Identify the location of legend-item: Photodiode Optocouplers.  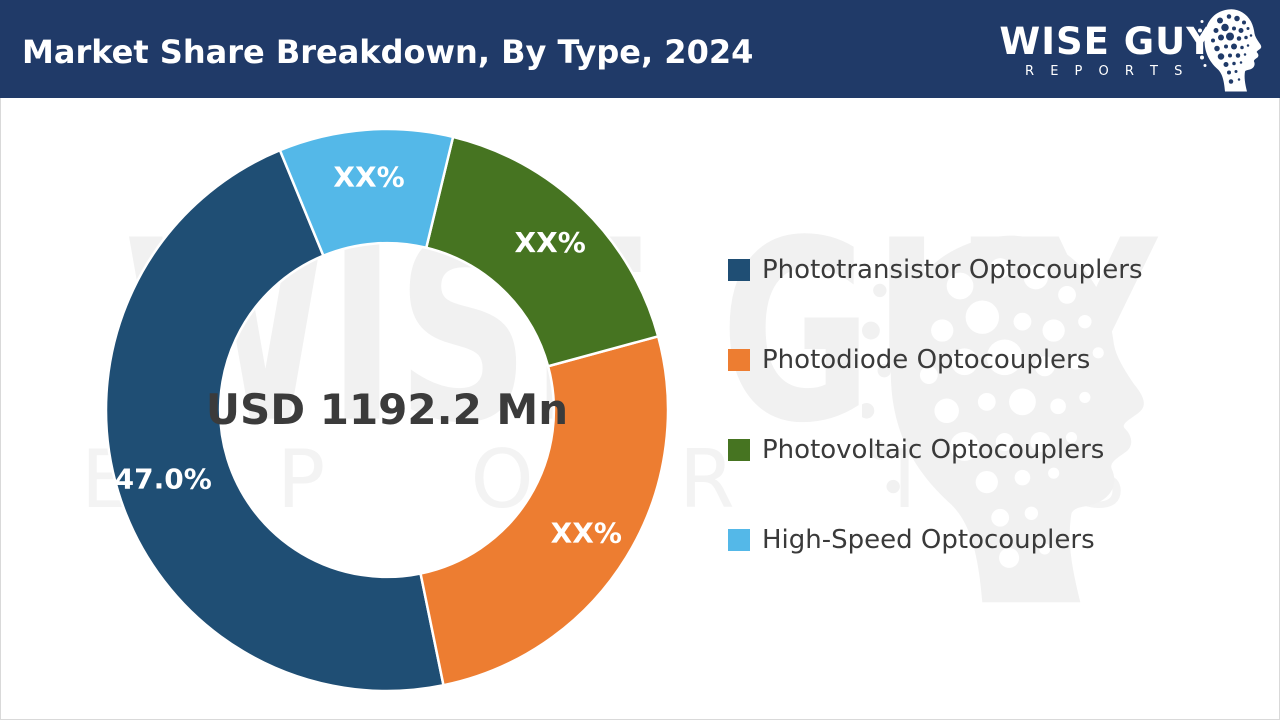
(935, 360).